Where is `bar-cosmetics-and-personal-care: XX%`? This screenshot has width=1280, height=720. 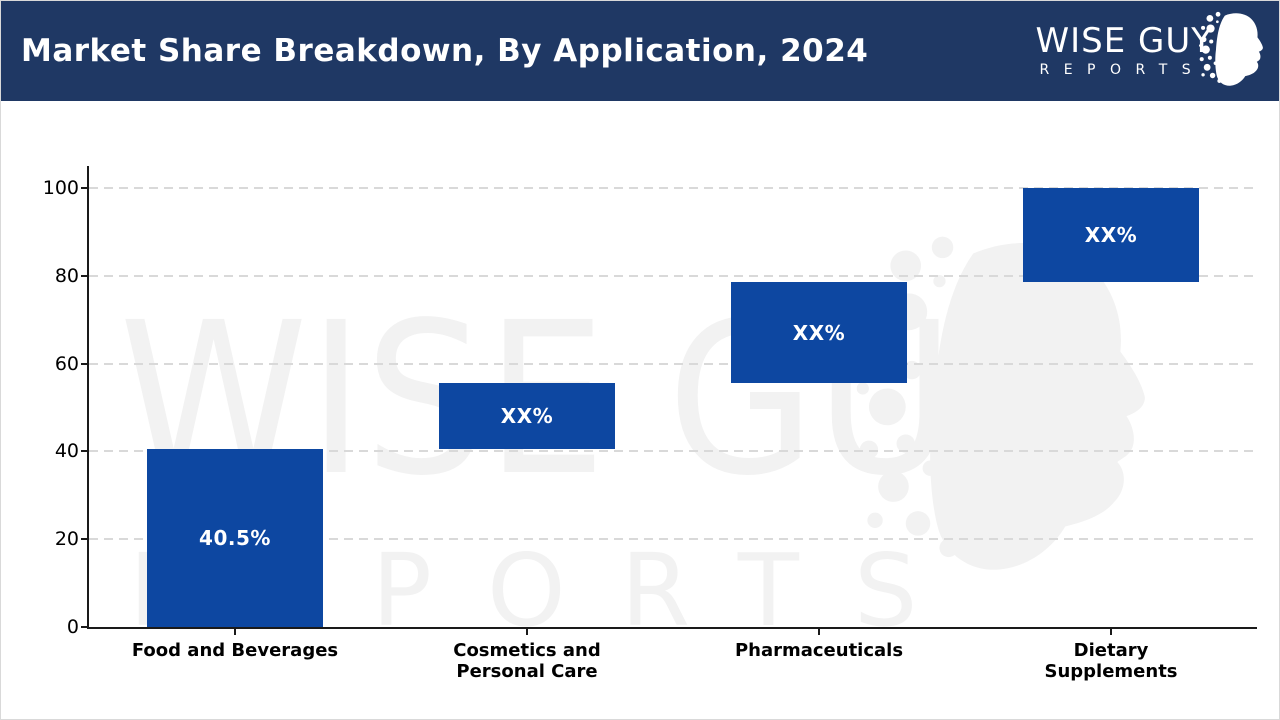 bar-cosmetics-and-personal-care: XX% is located at coordinates (527, 416).